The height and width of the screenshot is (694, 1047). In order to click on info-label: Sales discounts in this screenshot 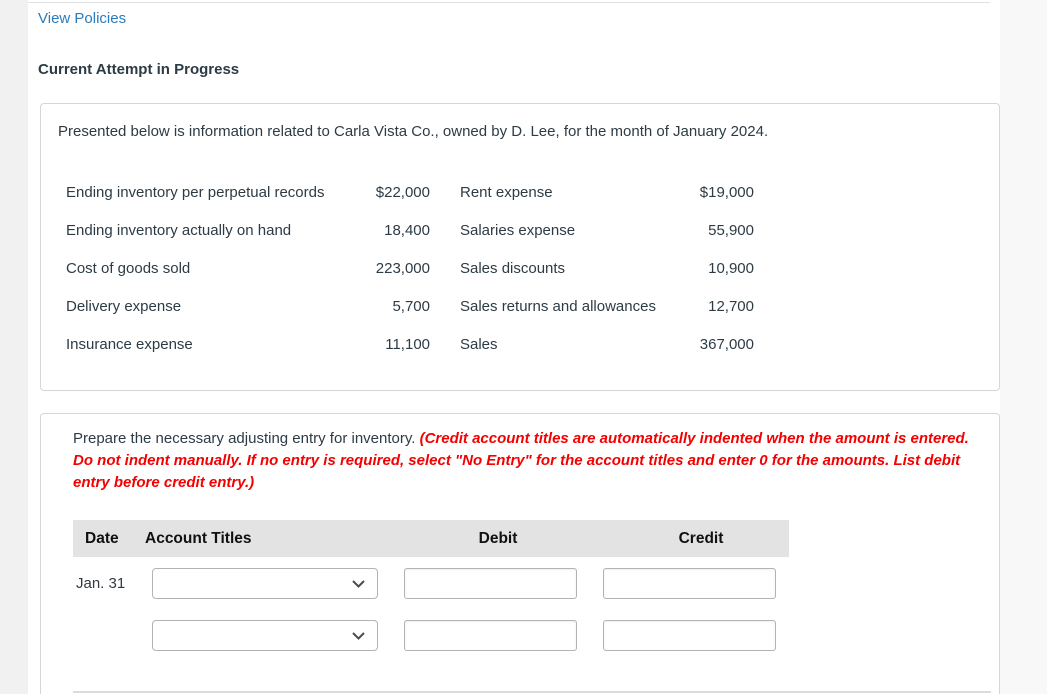, I will do `click(513, 268)`.